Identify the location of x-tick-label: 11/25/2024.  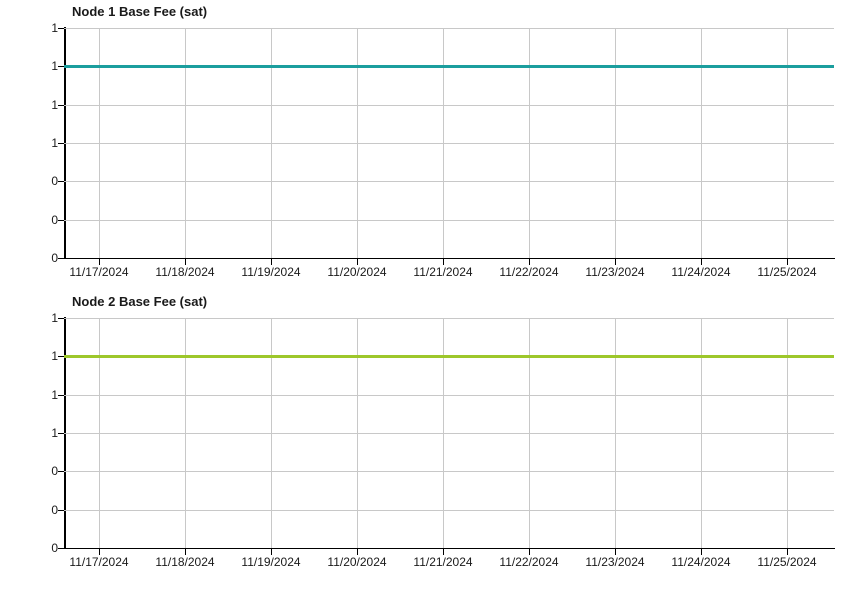
(787, 562).